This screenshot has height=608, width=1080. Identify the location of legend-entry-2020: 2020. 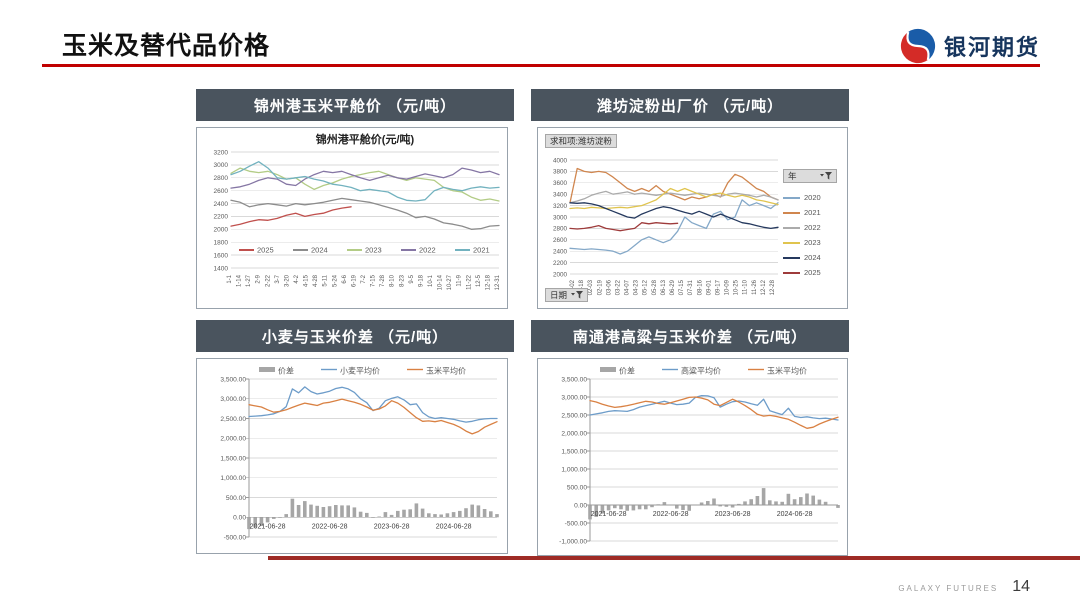
(813, 197).